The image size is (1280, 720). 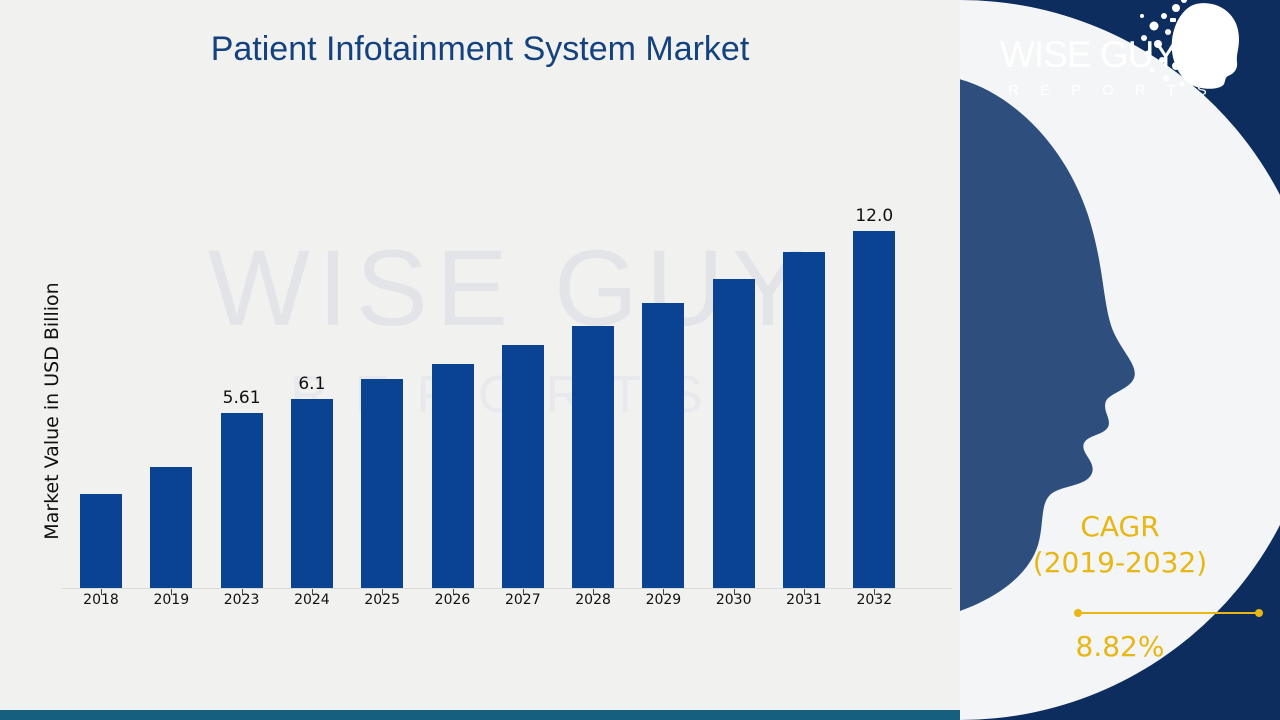 I want to click on bar-value-label-2023: 5.61, so click(x=241, y=398).